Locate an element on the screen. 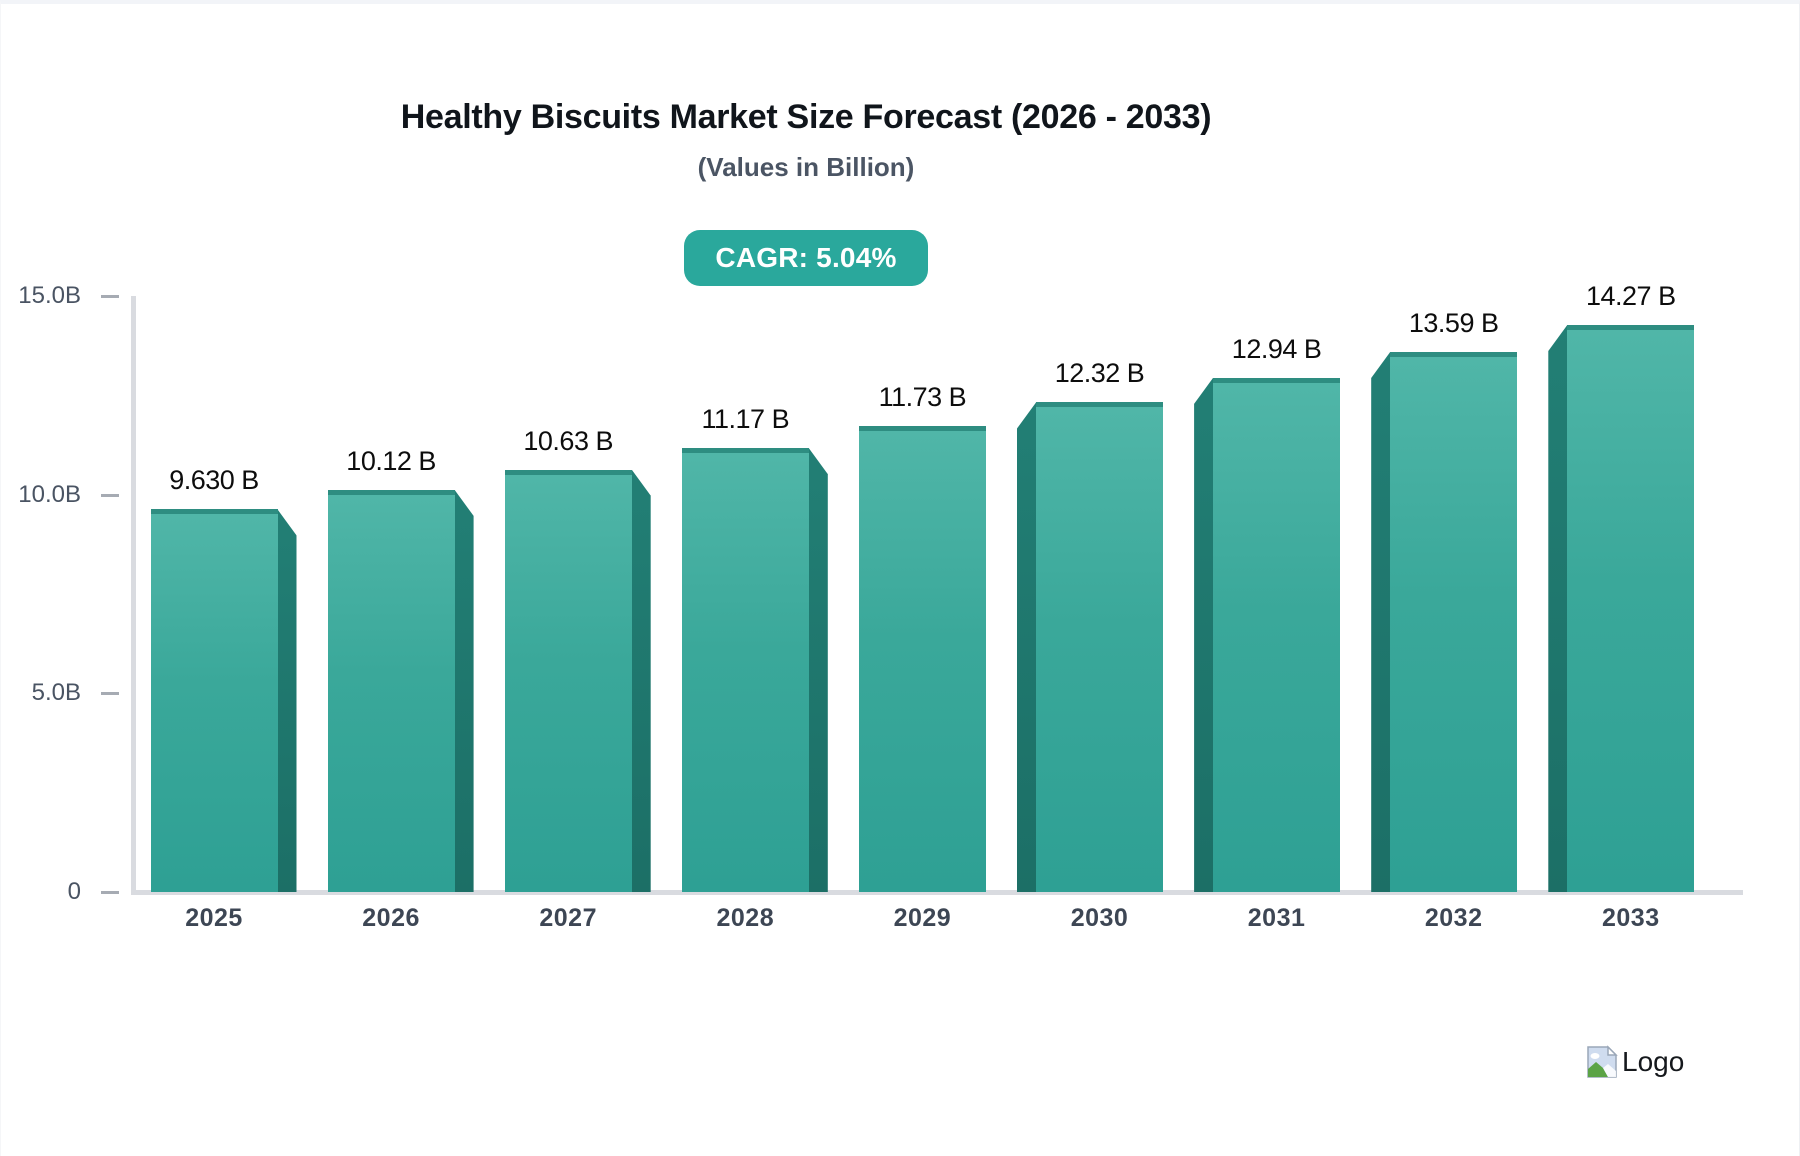  value-label-2030: 12.32 B is located at coordinates (1099, 373).